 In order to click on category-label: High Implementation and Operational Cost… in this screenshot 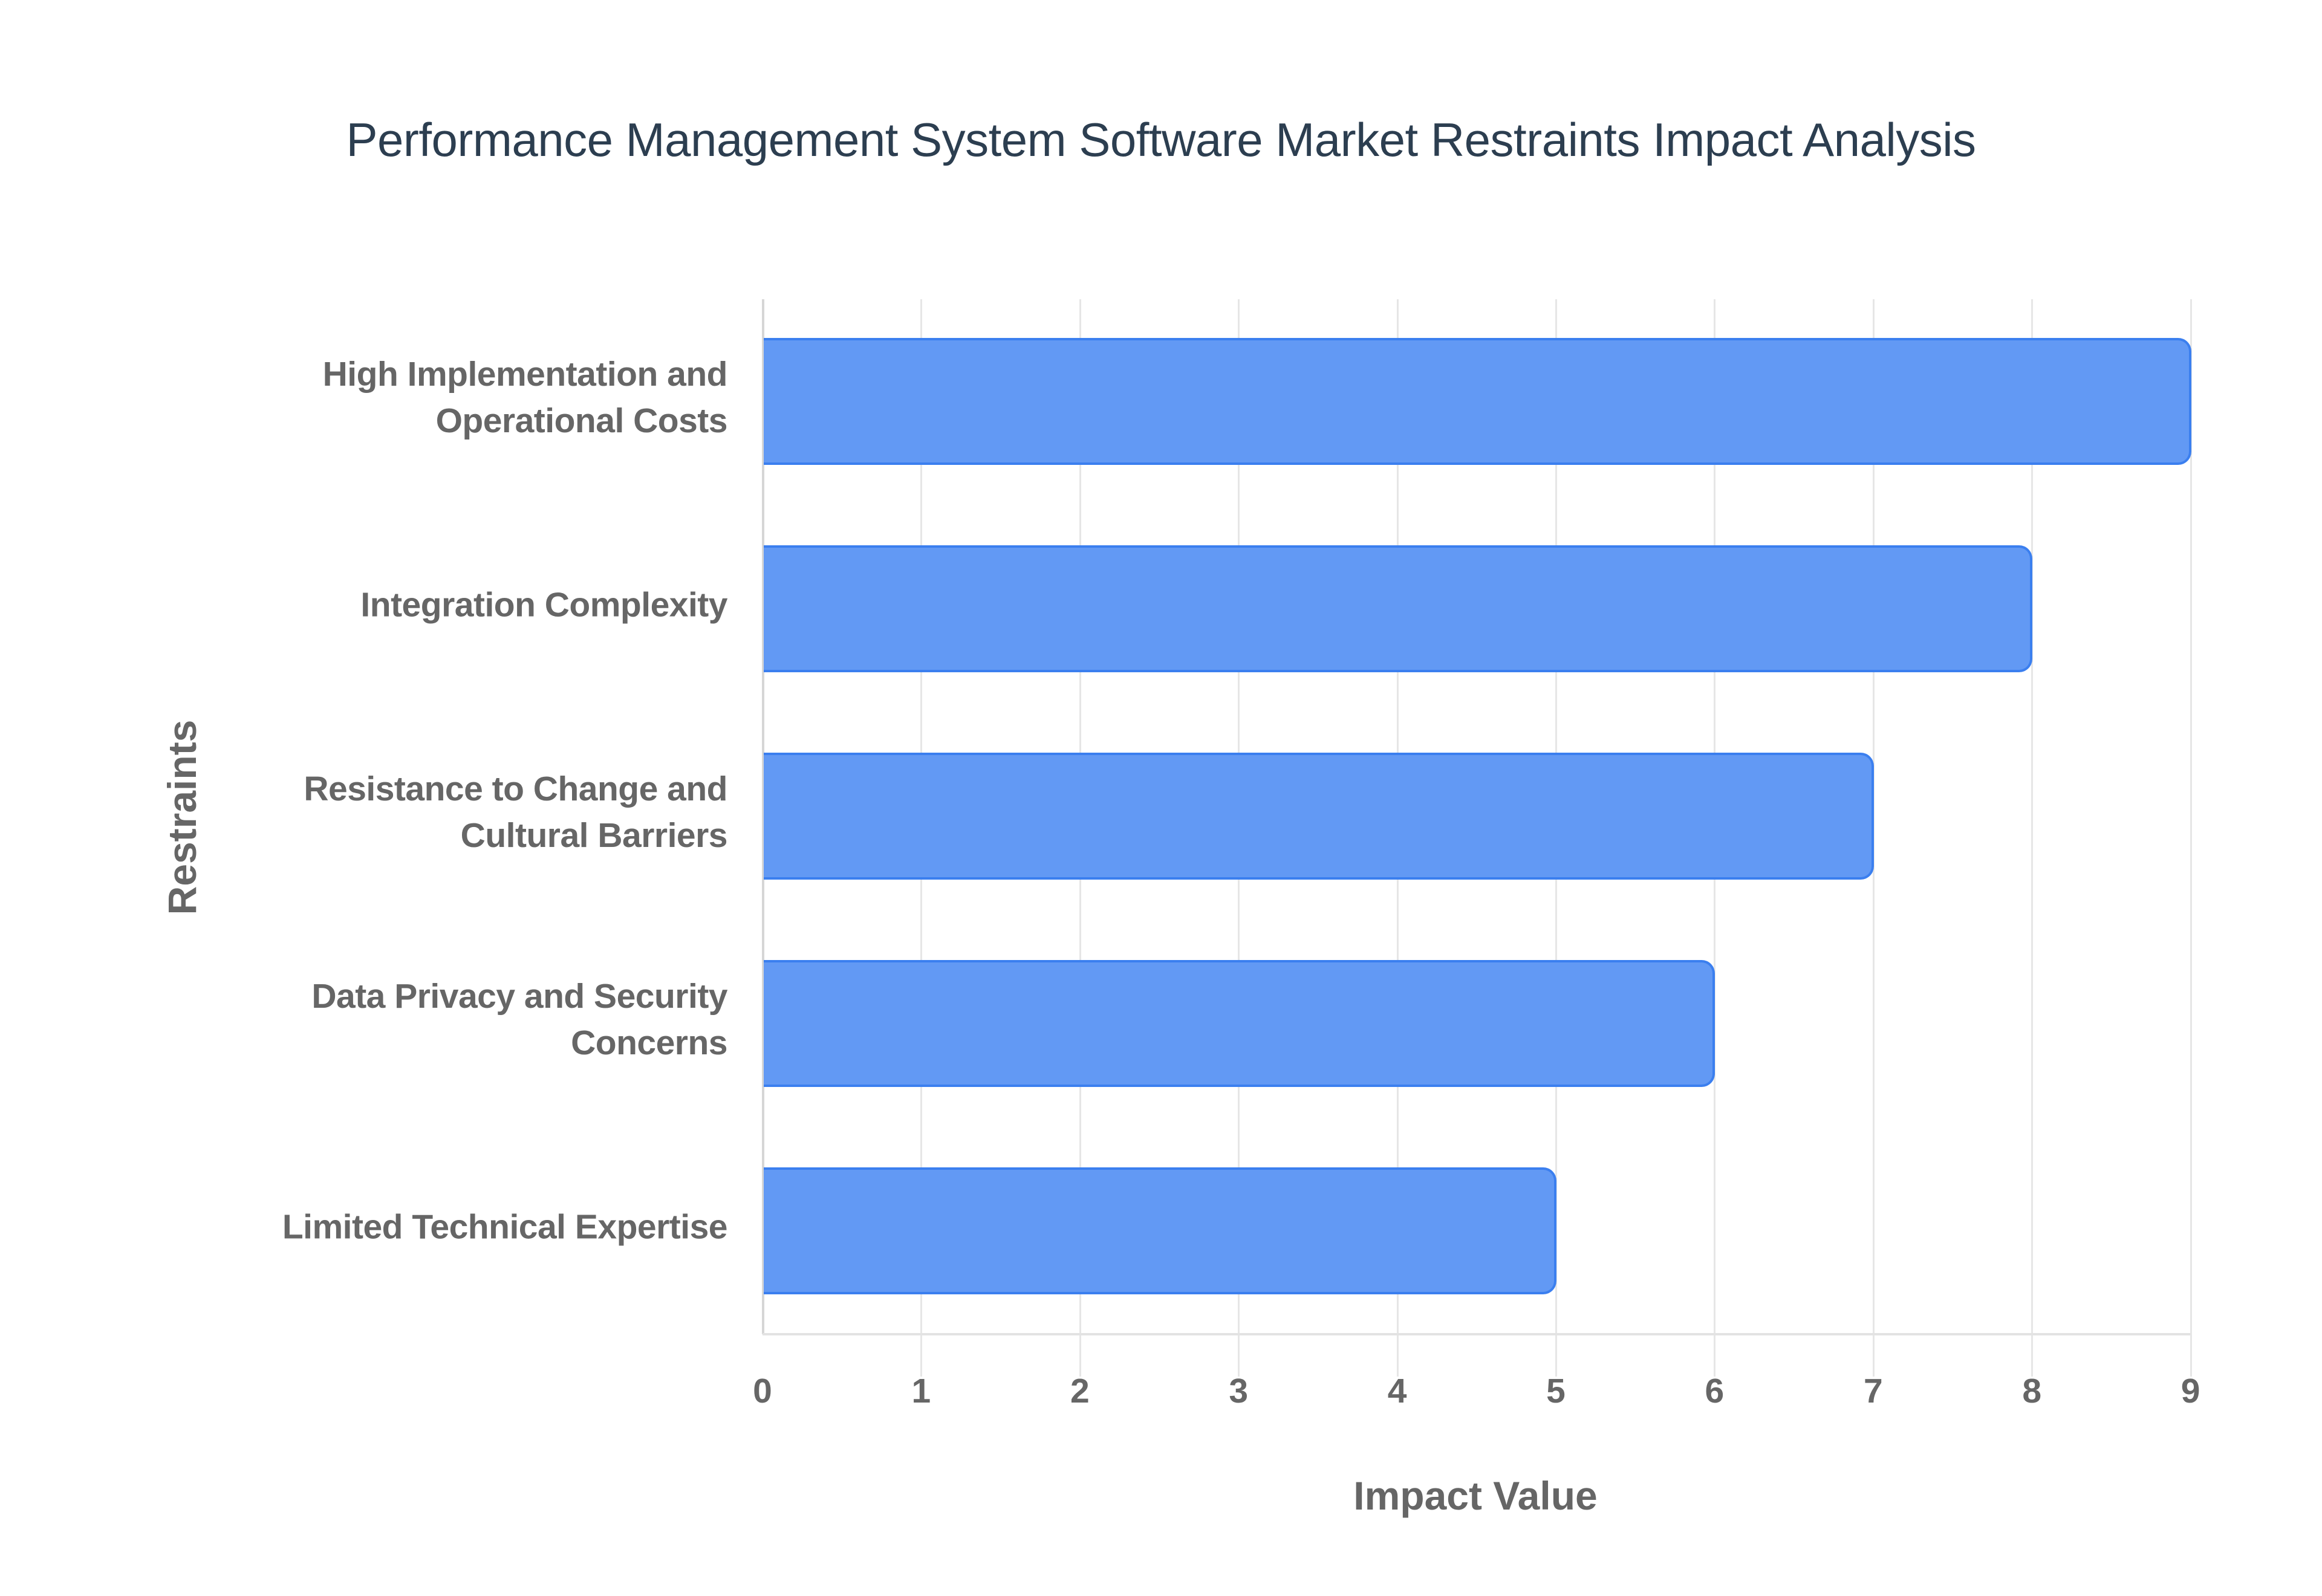, I will do `click(525, 397)`.